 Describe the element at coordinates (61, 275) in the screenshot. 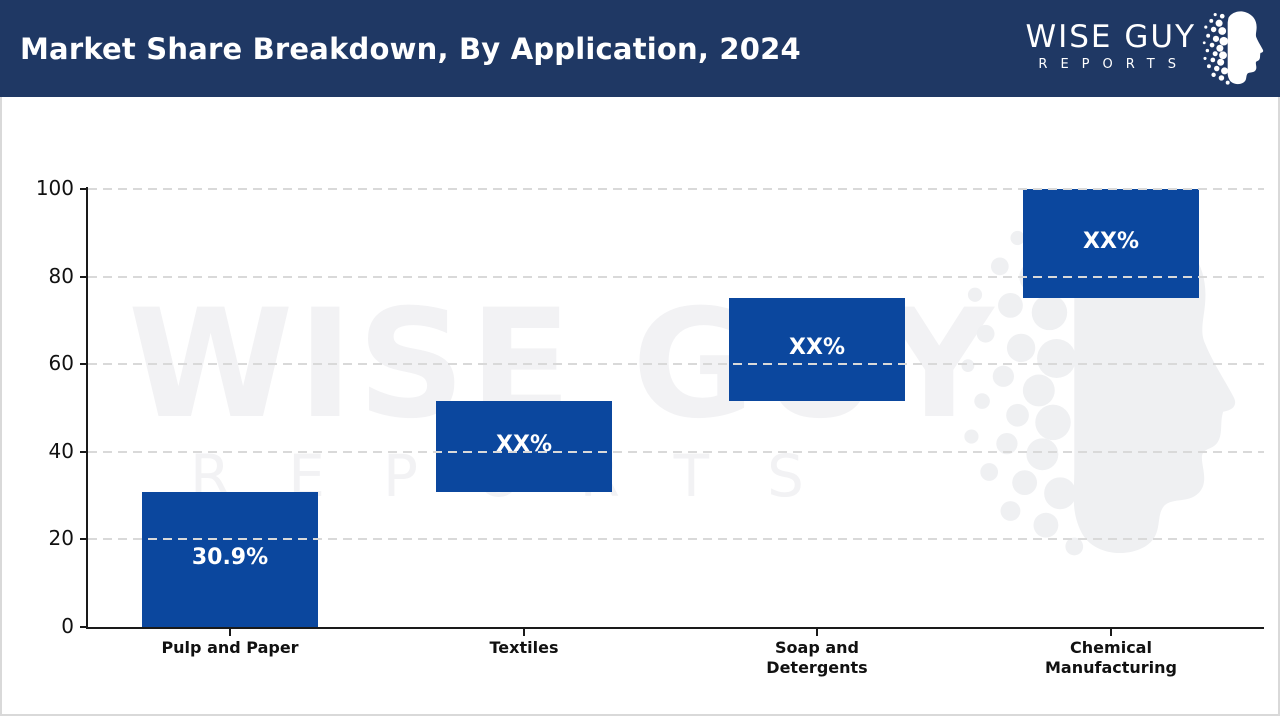

I see `y-tick-label: 80` at that location.